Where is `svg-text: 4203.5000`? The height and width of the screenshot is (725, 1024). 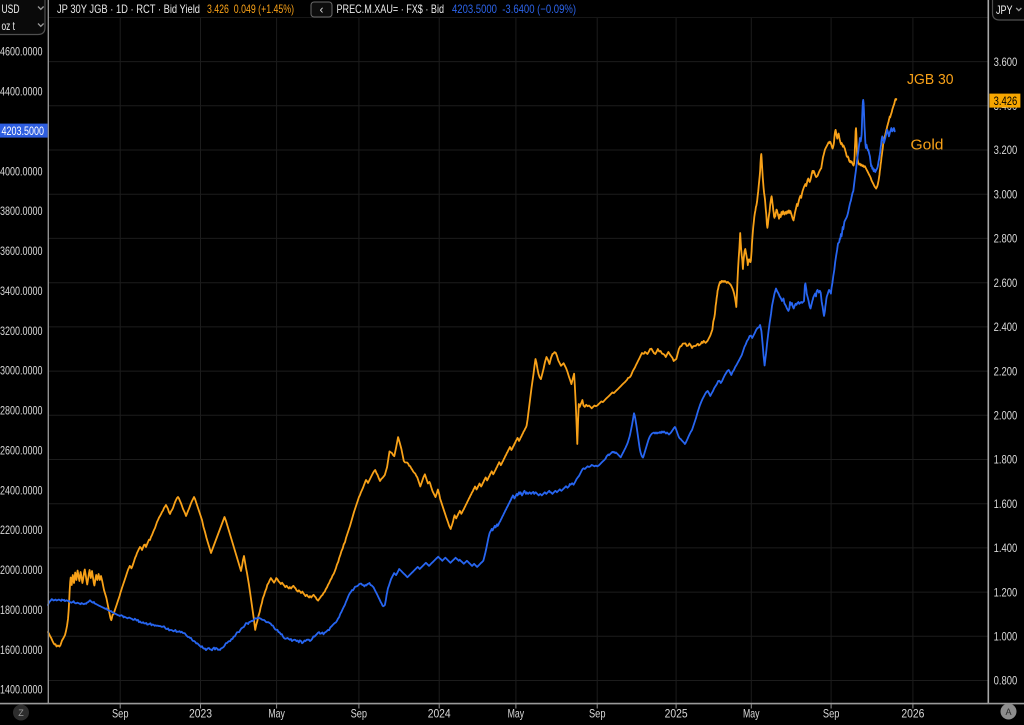
svg-text: 4203.5000 is located at coordinates (23, 131).